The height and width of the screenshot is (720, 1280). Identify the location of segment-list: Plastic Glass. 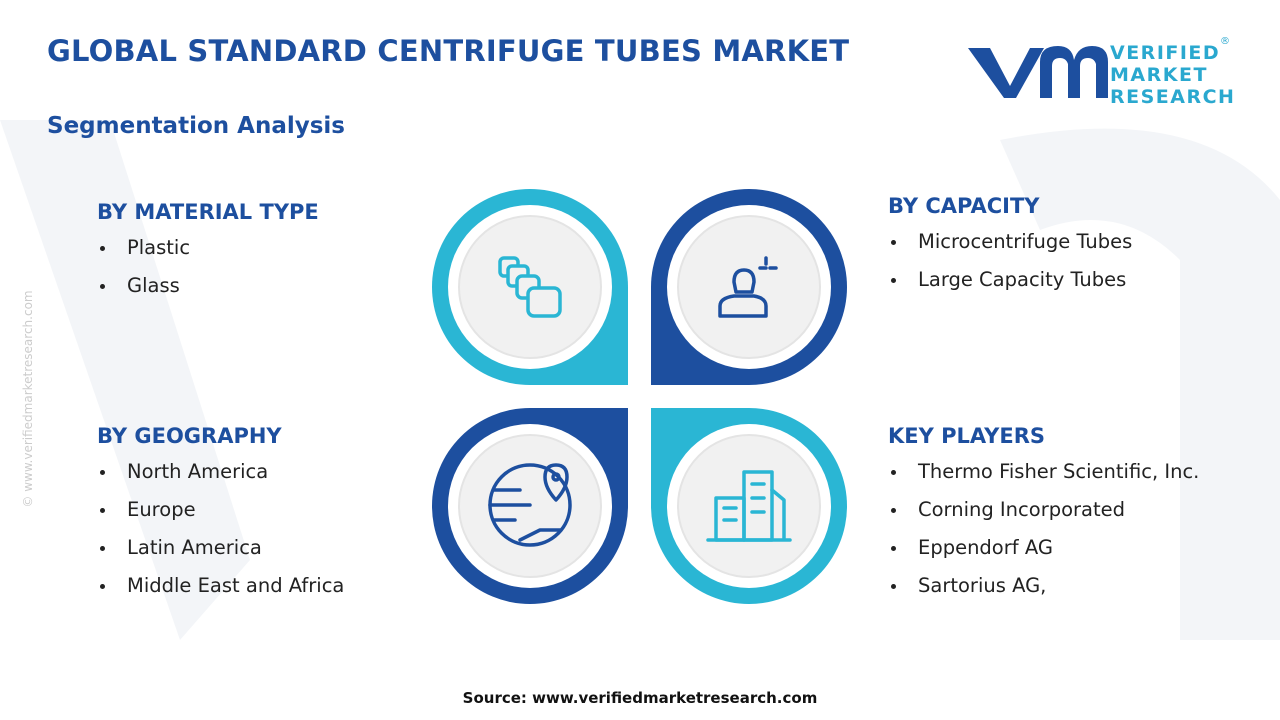
(208, 274).